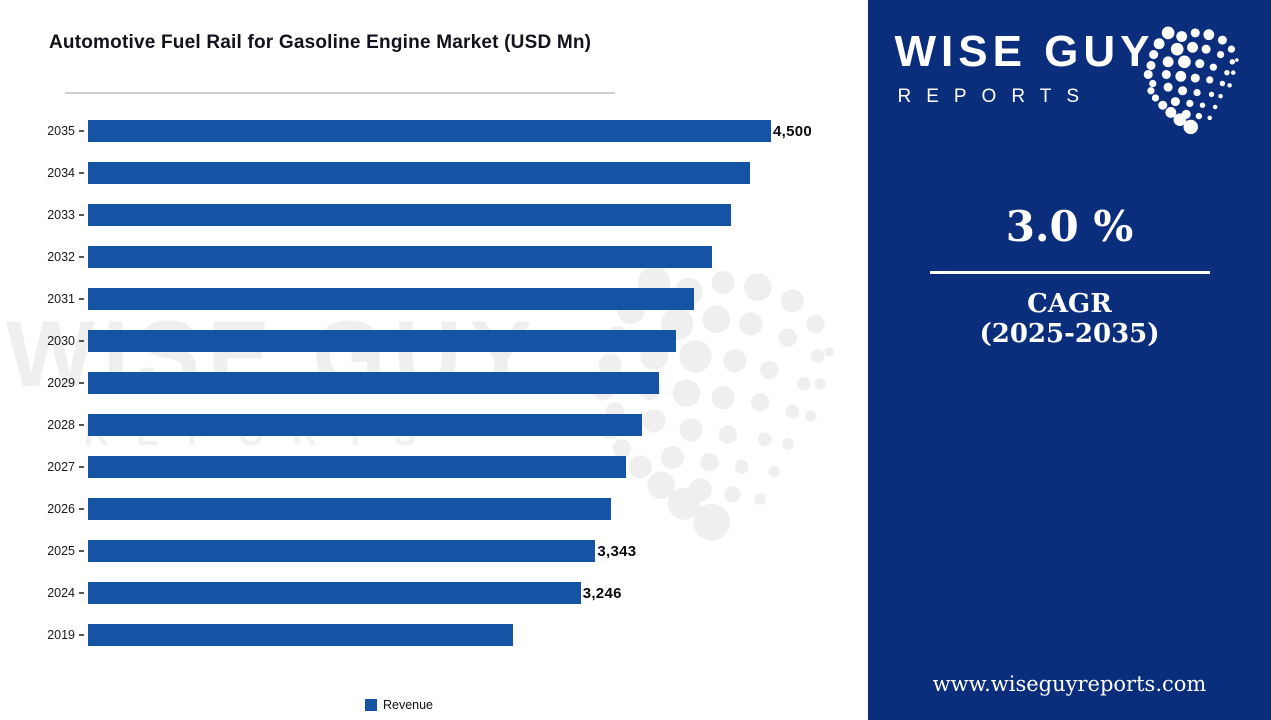  I want to click on legend-swatch-revenue, so click(370, 705).